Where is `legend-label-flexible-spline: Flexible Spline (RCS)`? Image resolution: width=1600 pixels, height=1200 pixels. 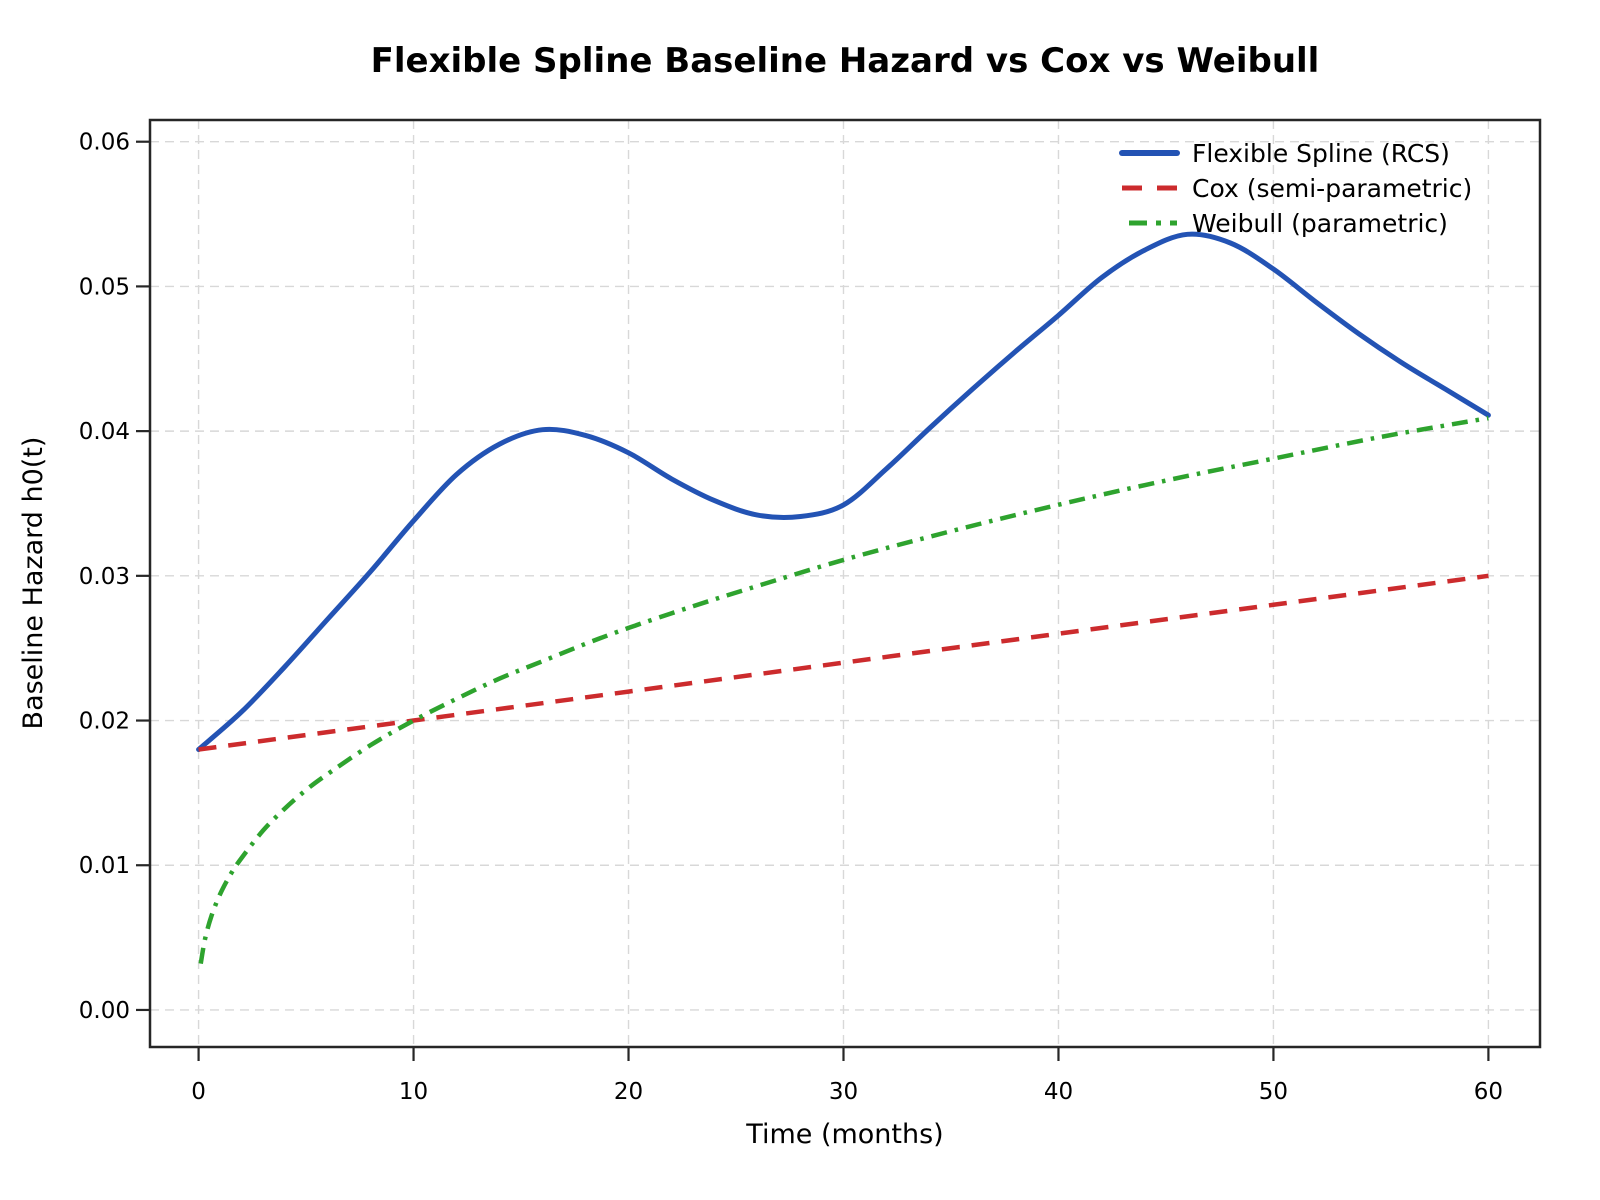
legend-label-flexible-spline: Flexible Spline (RCS) is located at coordinates (1321, 153).